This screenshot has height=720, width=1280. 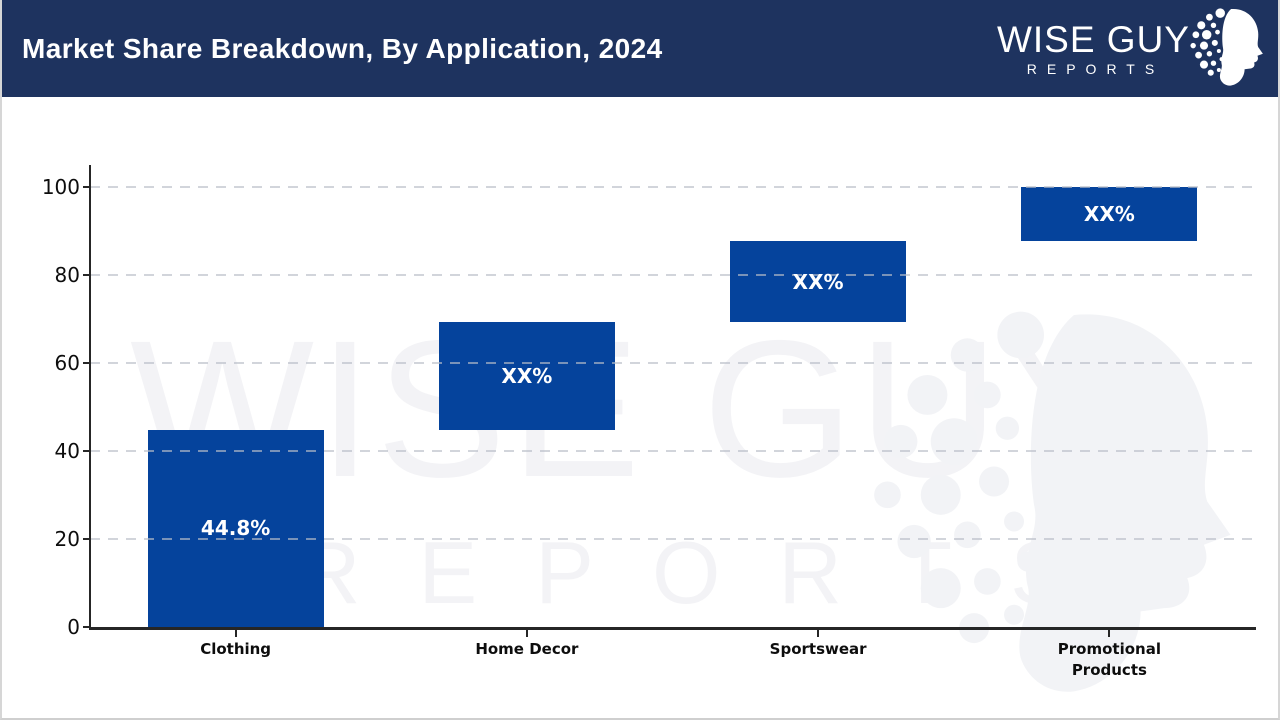 What do you see at coordinates (1227, 49) in the screenshot?
I see `head-logo-icon` at bounding box center [1227, 49].